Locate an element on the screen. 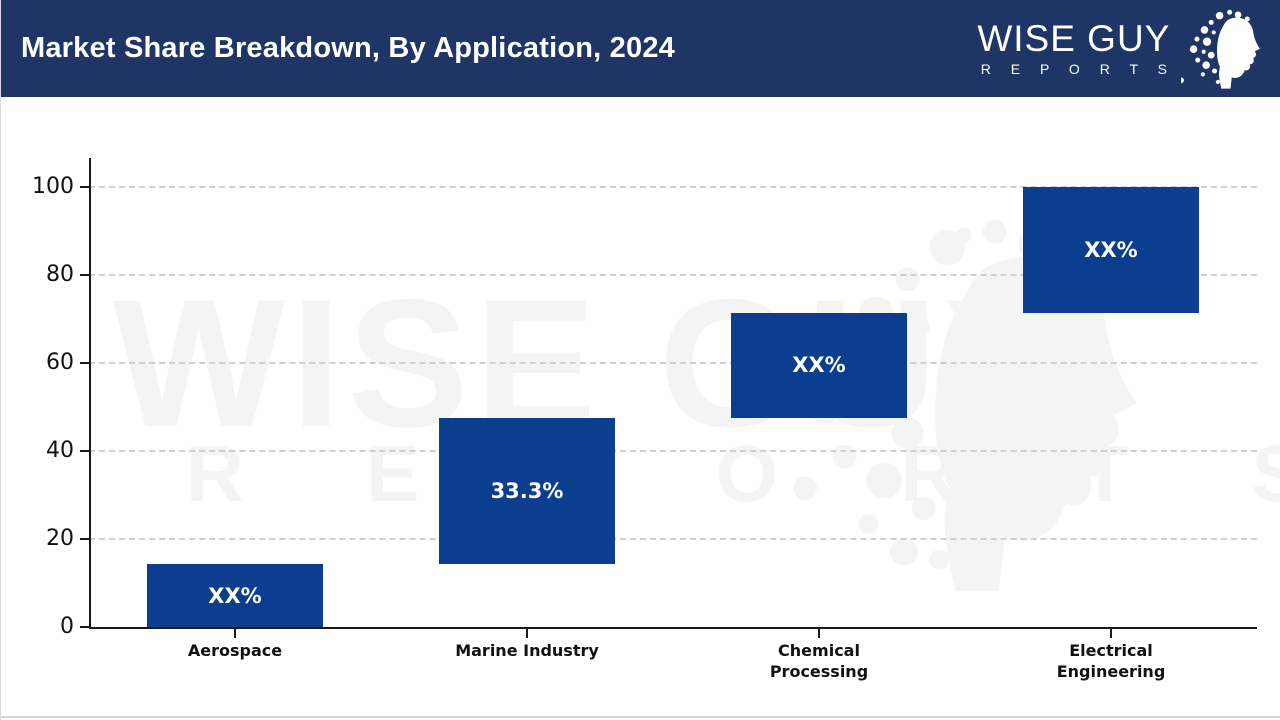 Image resolution: width=1280 pixels, height=720 pixels. category-label-line: Electrical is located at coordinates (1111, 650).